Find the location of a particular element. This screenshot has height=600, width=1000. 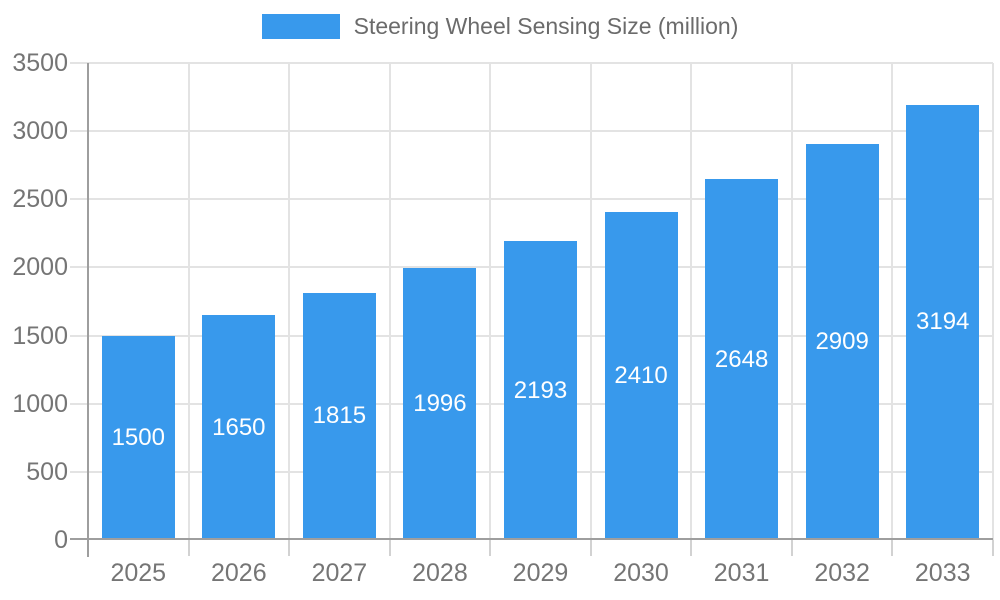

legend-label: Steering Wheel Sensing Size (million) is located at coordinates (546, 26).